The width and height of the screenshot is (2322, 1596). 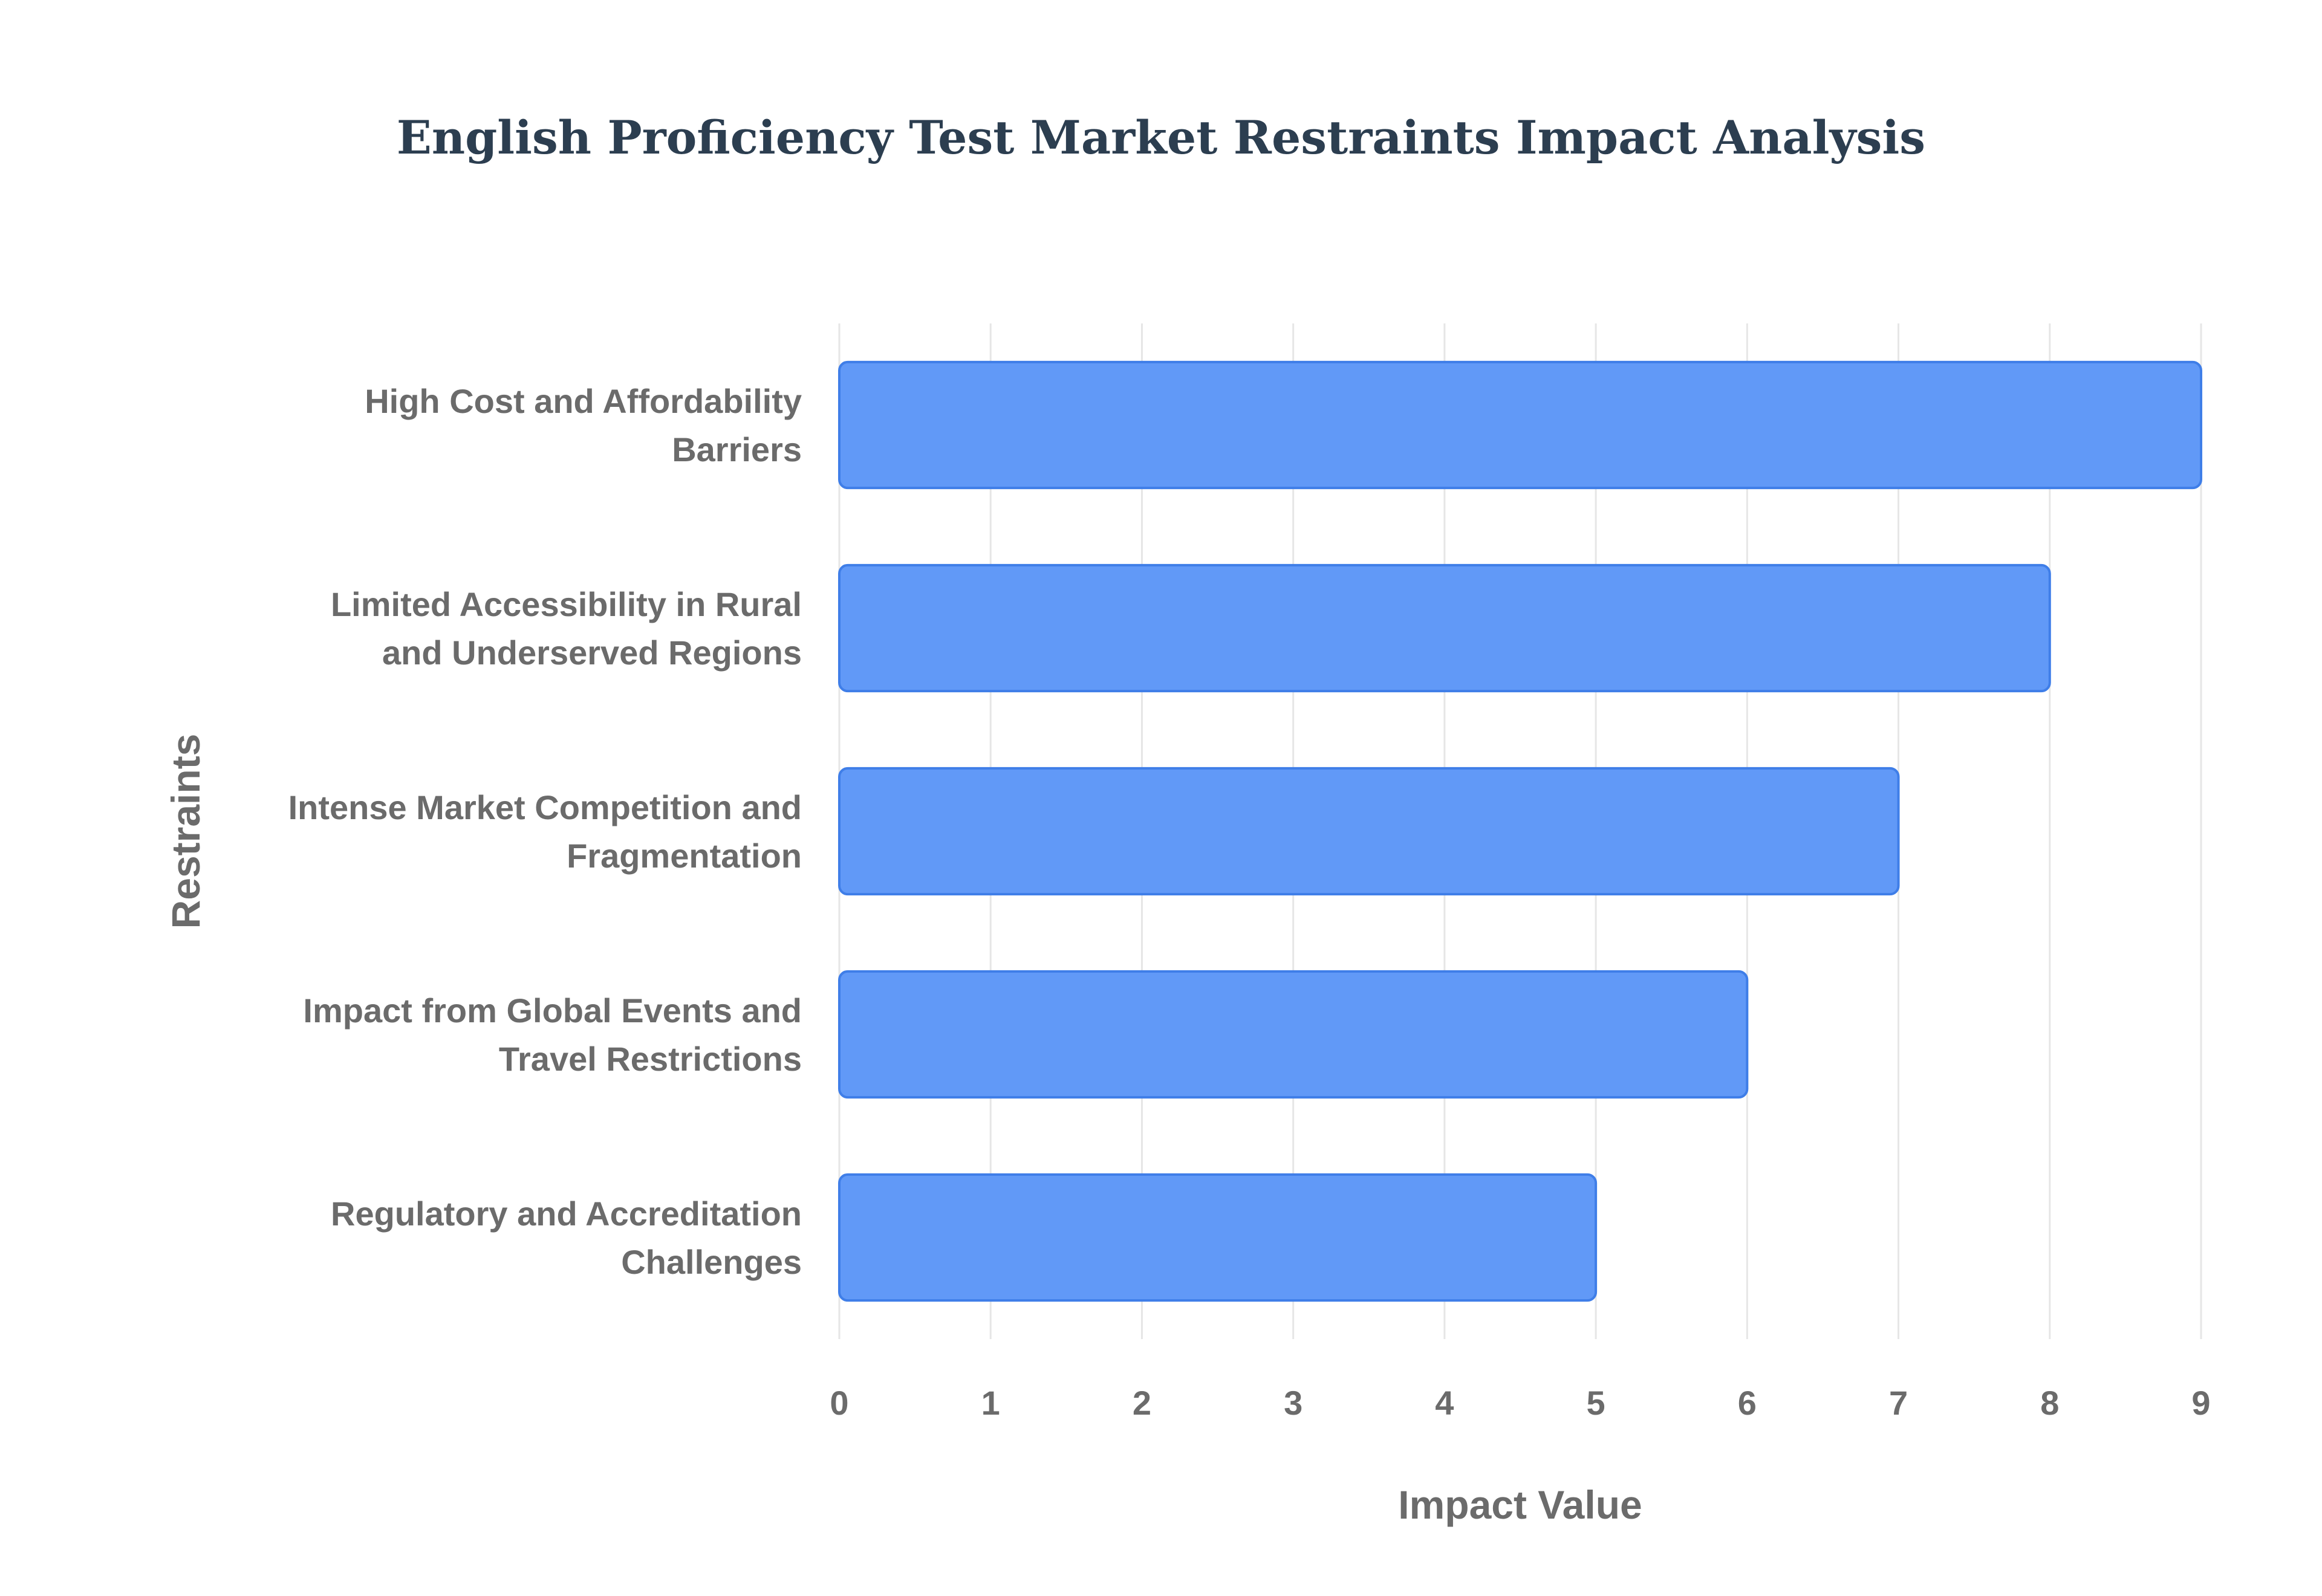 What do you see at coordinates (1748, 1403) in the screenshot?
I see `x-tick-label-6: 6` at bounding box center [1748, 1403].